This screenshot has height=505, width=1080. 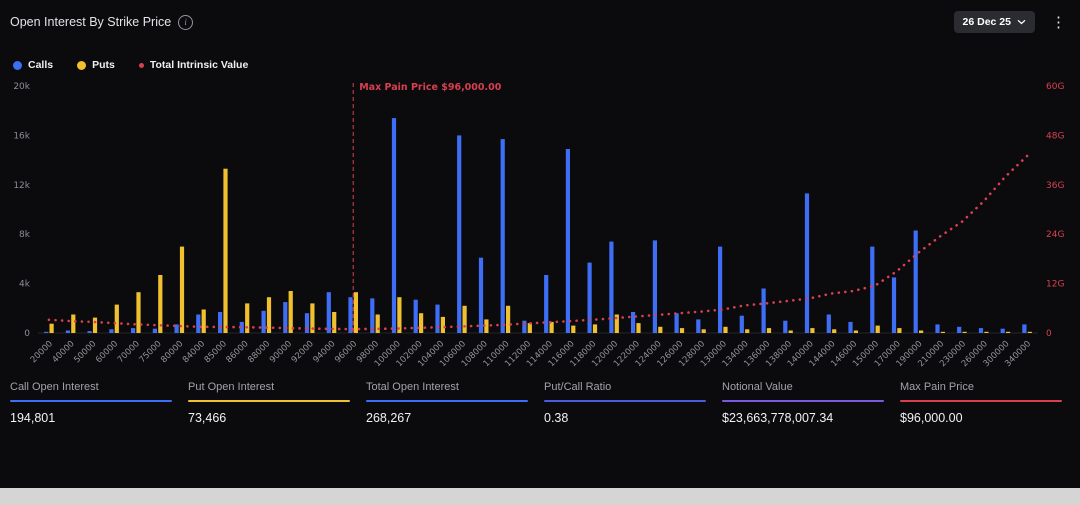 I want to click on legend-item-puts: Puts, so click(x=96, y=65).